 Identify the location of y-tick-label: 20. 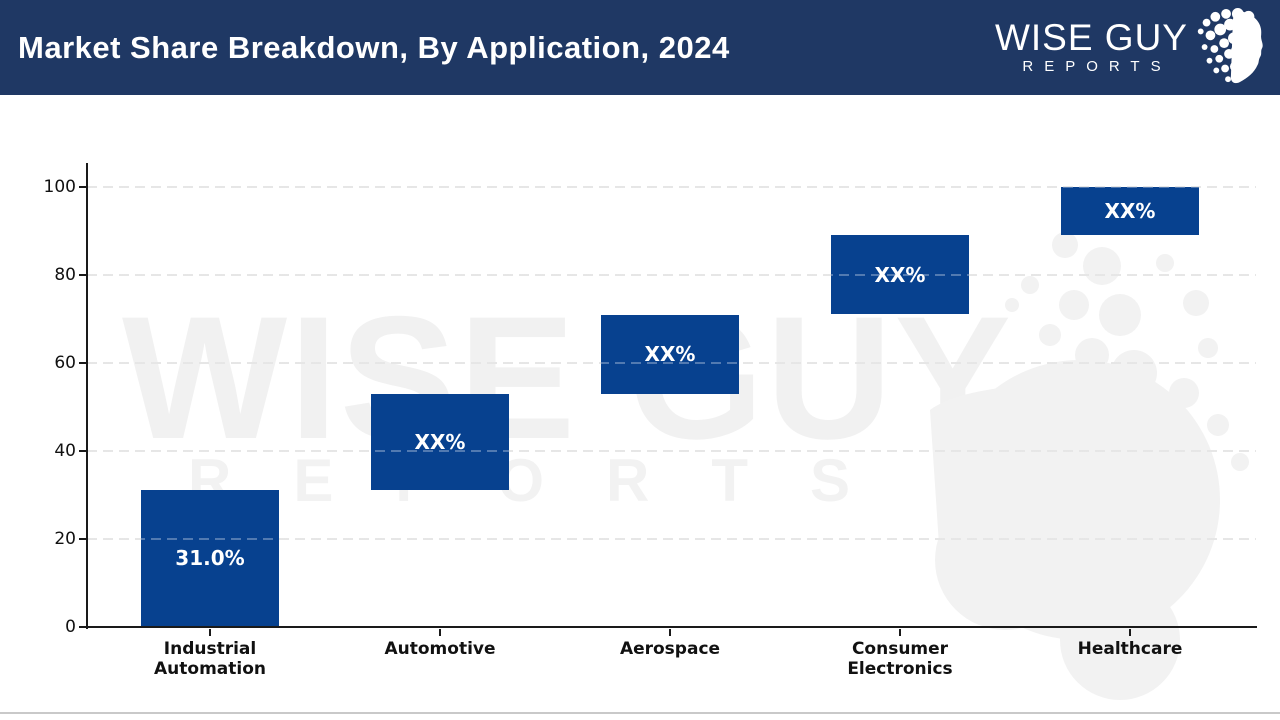
(65, 539).